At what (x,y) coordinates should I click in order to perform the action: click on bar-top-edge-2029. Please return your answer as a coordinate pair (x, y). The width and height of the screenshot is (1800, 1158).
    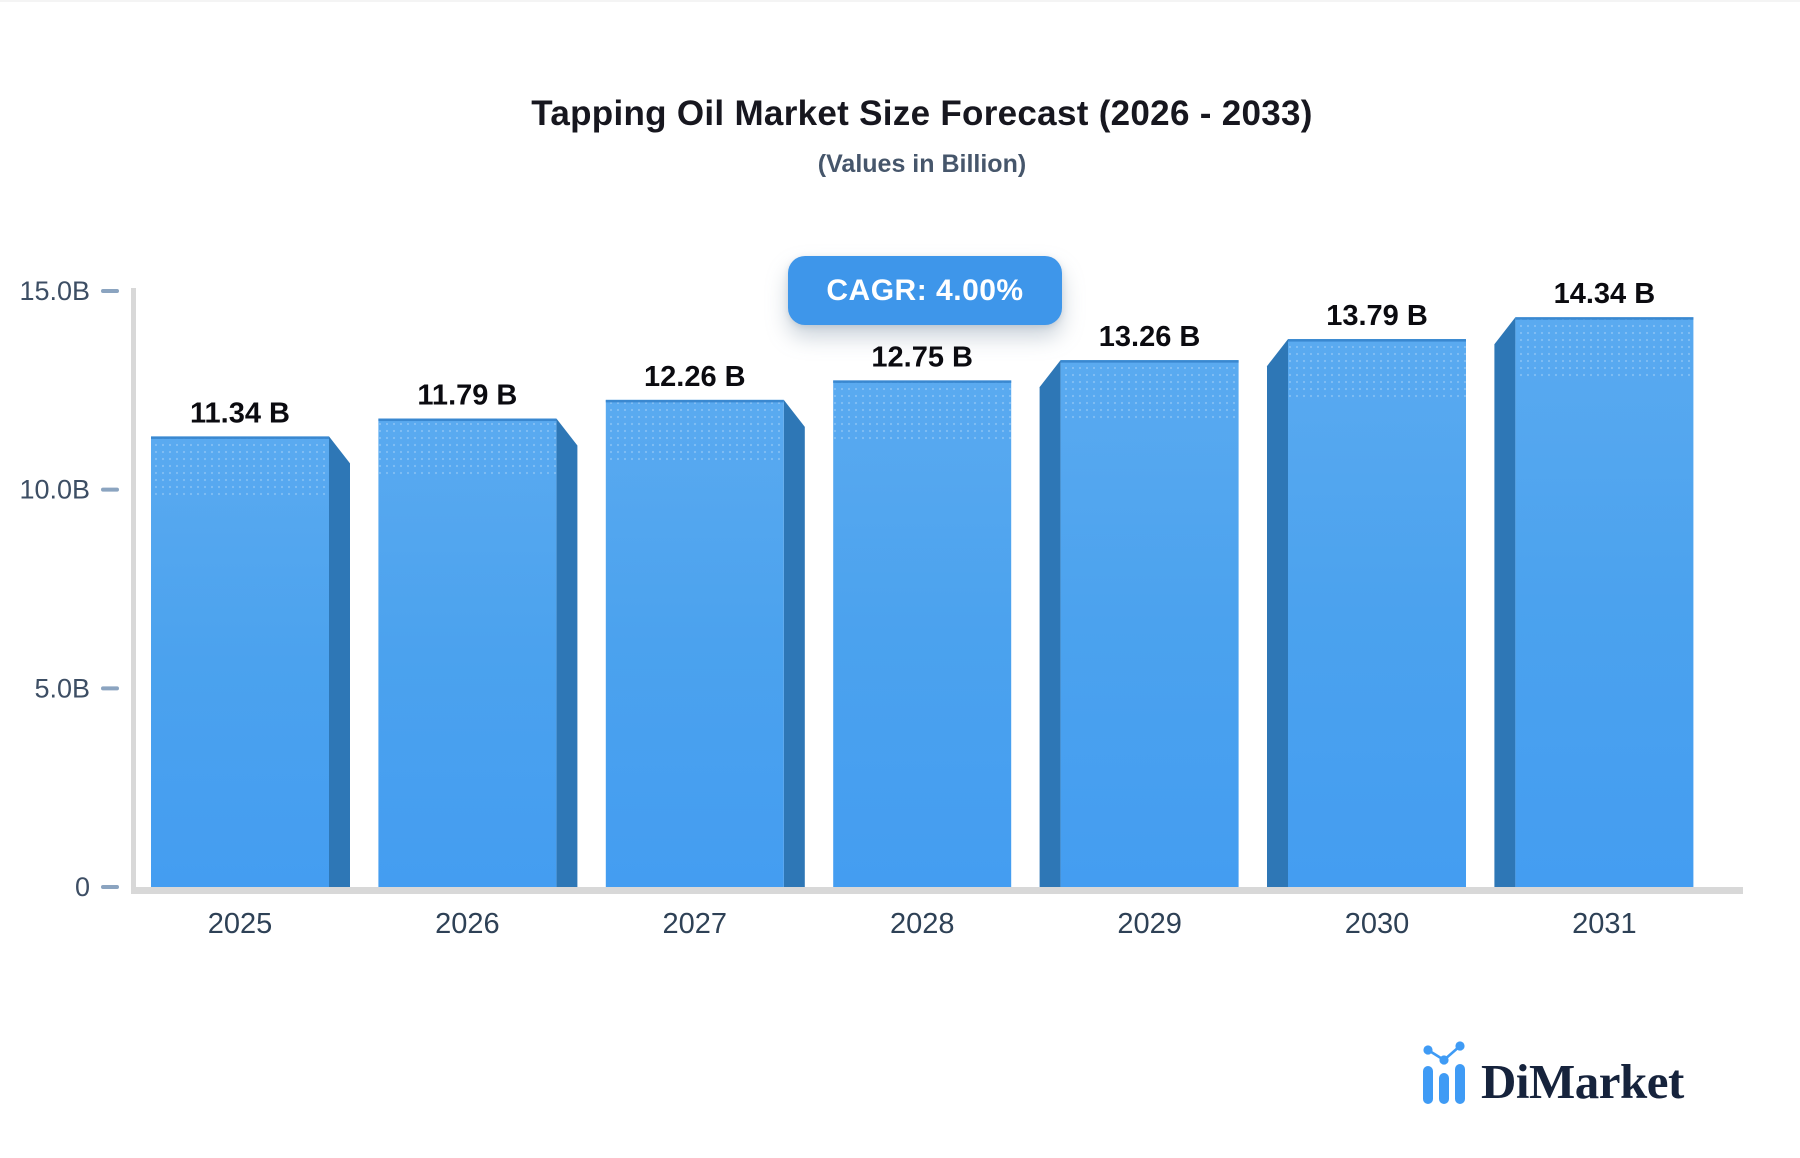
    Looking at the image, I should click on (1149, 361).